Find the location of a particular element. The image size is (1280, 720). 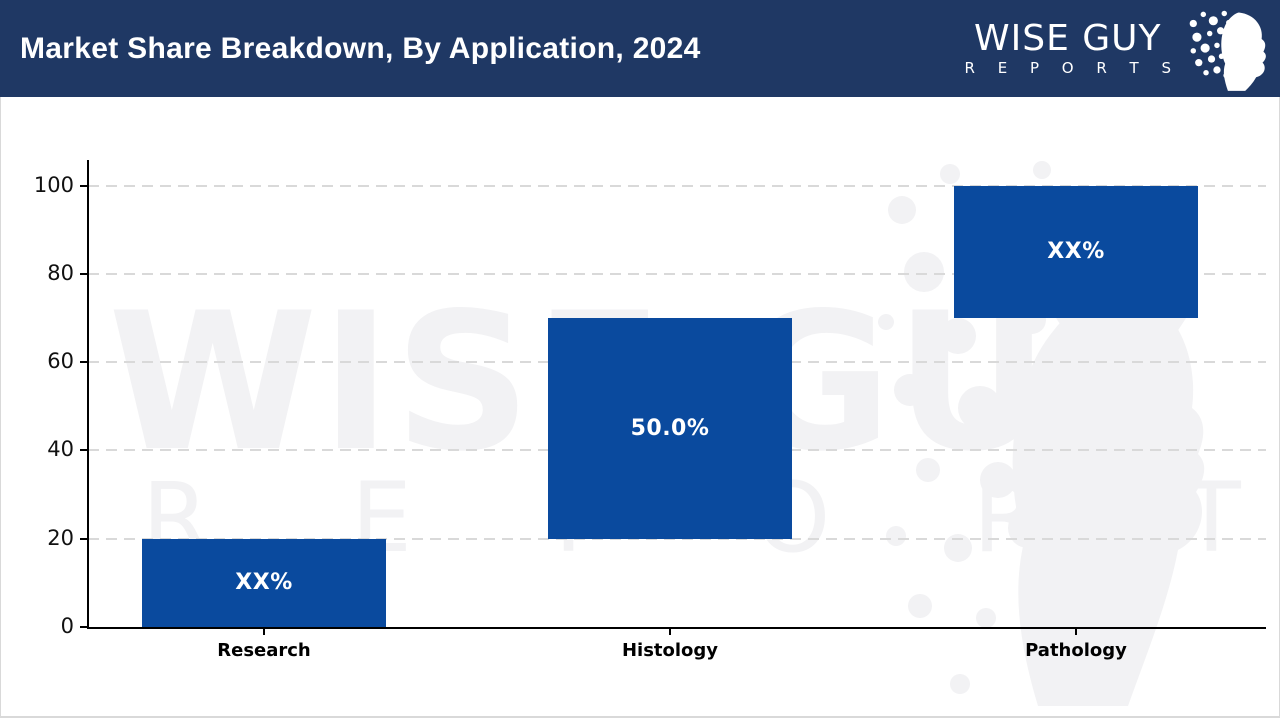

logo-wordmark: WISE GUY is located at coordinates (1068, 38).